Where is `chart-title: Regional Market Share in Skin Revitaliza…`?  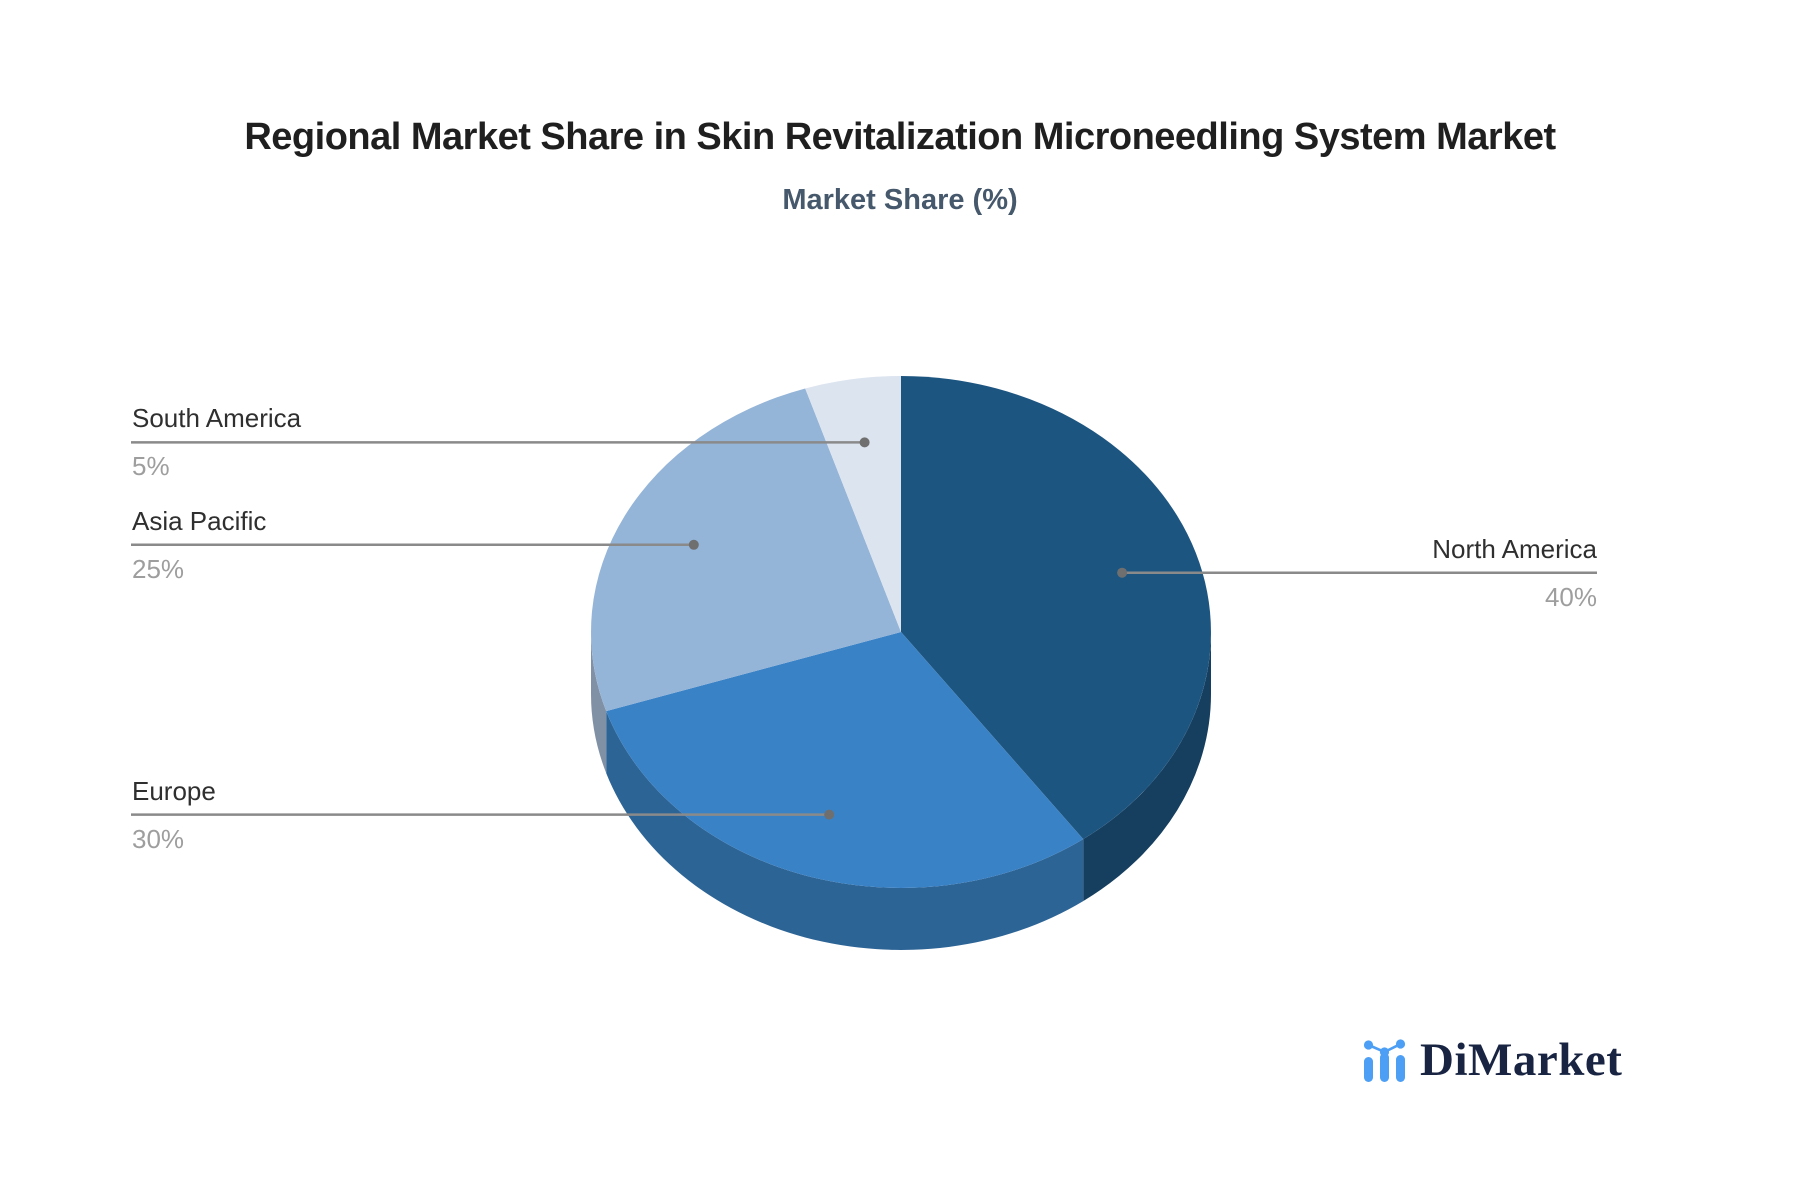
chart-title: Regional Market Share in Skin Revitaliza… is located at coordinates (900, 137).